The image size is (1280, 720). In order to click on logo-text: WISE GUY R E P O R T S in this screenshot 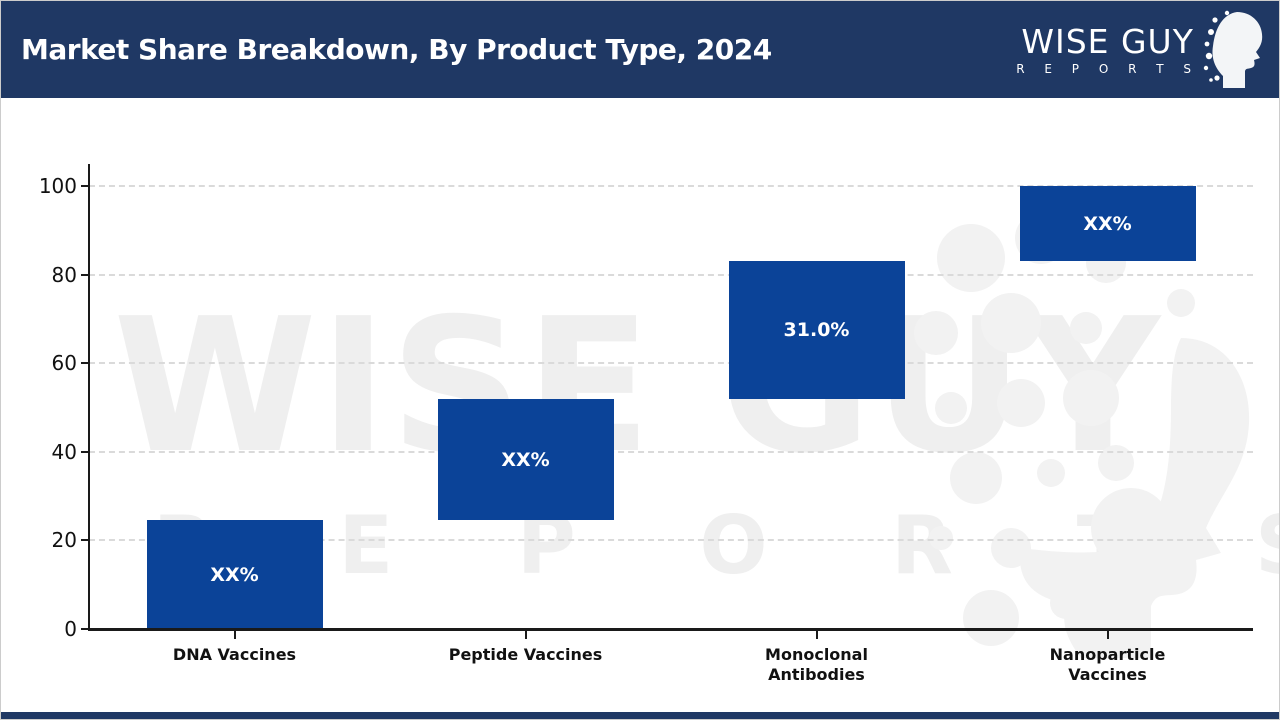, I will do `click(1107, 50)`.